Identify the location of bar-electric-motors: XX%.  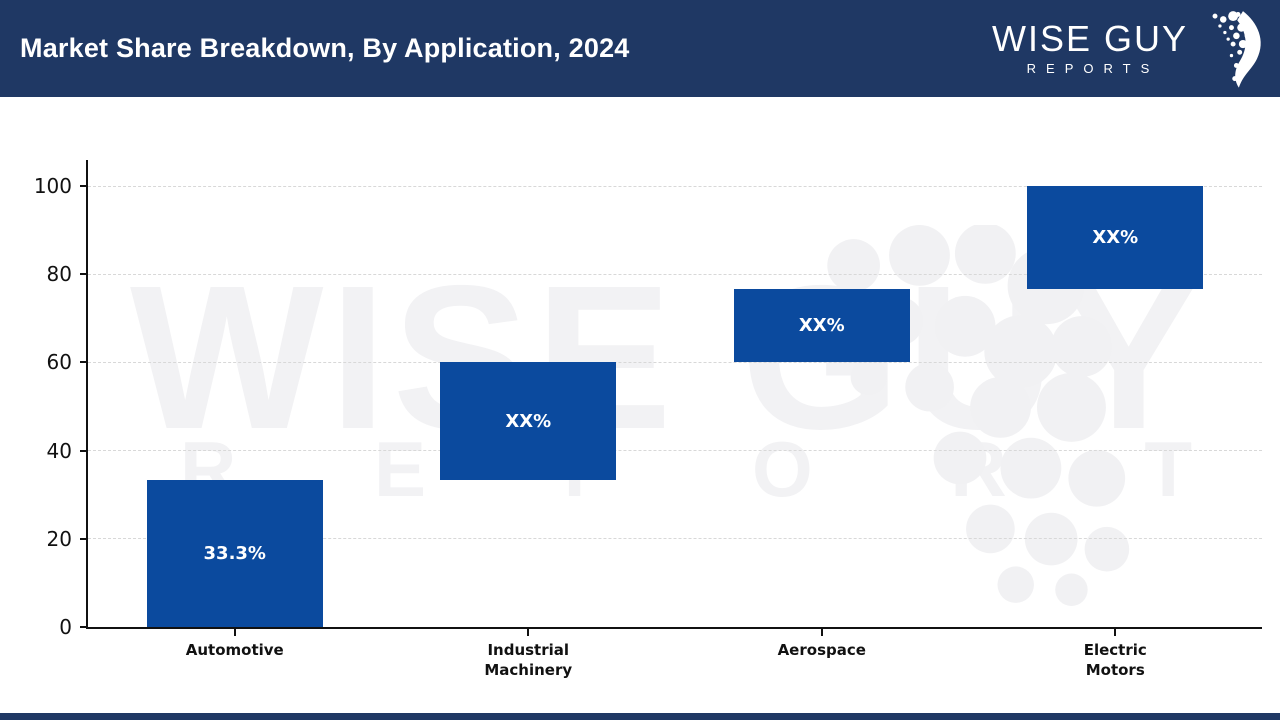
(1115, 237).